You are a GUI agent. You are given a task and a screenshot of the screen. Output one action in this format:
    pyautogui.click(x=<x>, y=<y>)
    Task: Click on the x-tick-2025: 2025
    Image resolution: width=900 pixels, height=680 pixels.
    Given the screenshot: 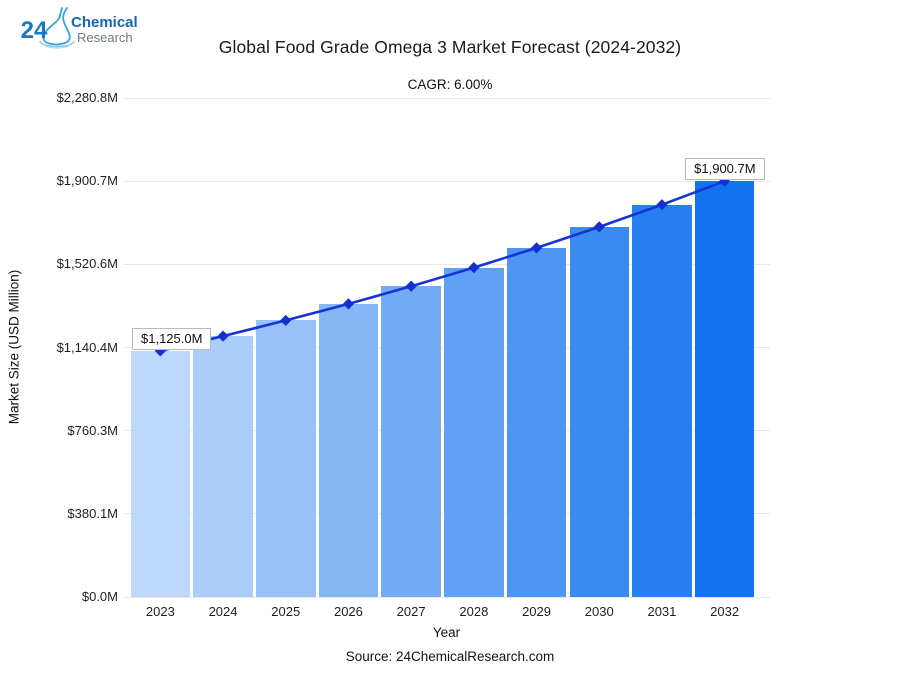 What is the action you would take?
    pyautogui.click(x=286, y=611)
    